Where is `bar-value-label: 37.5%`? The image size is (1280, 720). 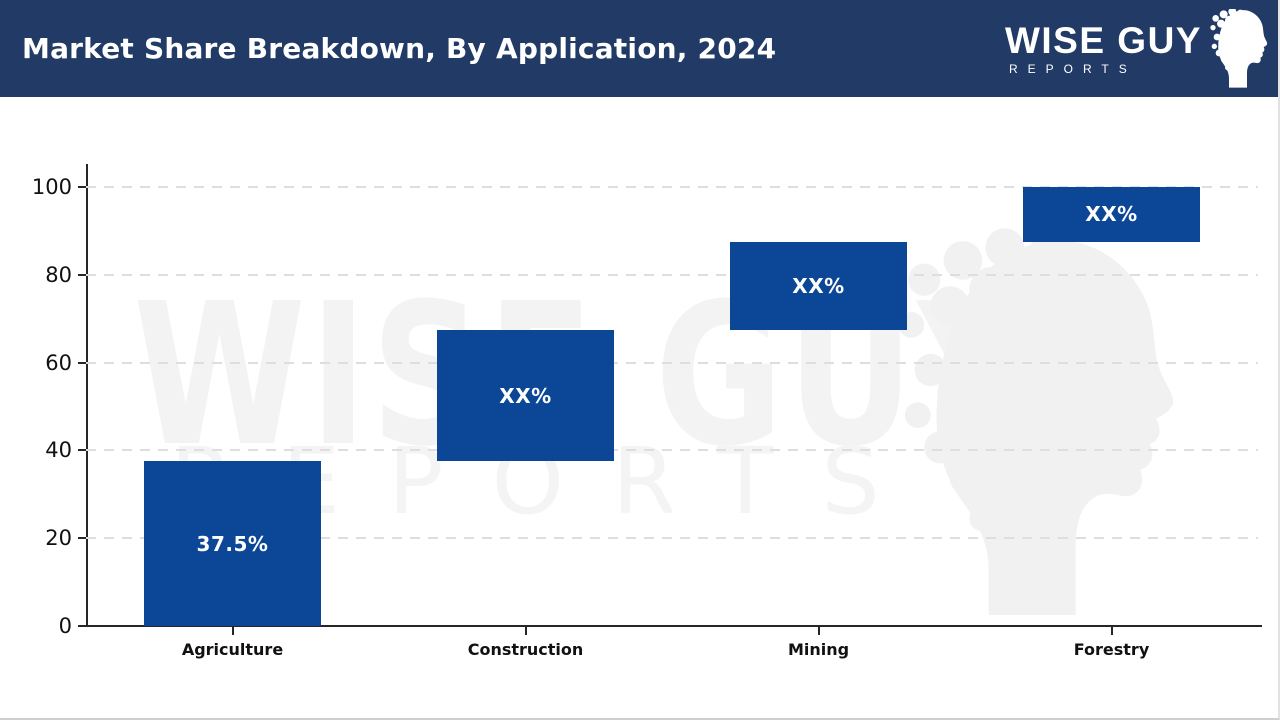
bar-value-label: 37.5% is located at coordinates (232, 543).